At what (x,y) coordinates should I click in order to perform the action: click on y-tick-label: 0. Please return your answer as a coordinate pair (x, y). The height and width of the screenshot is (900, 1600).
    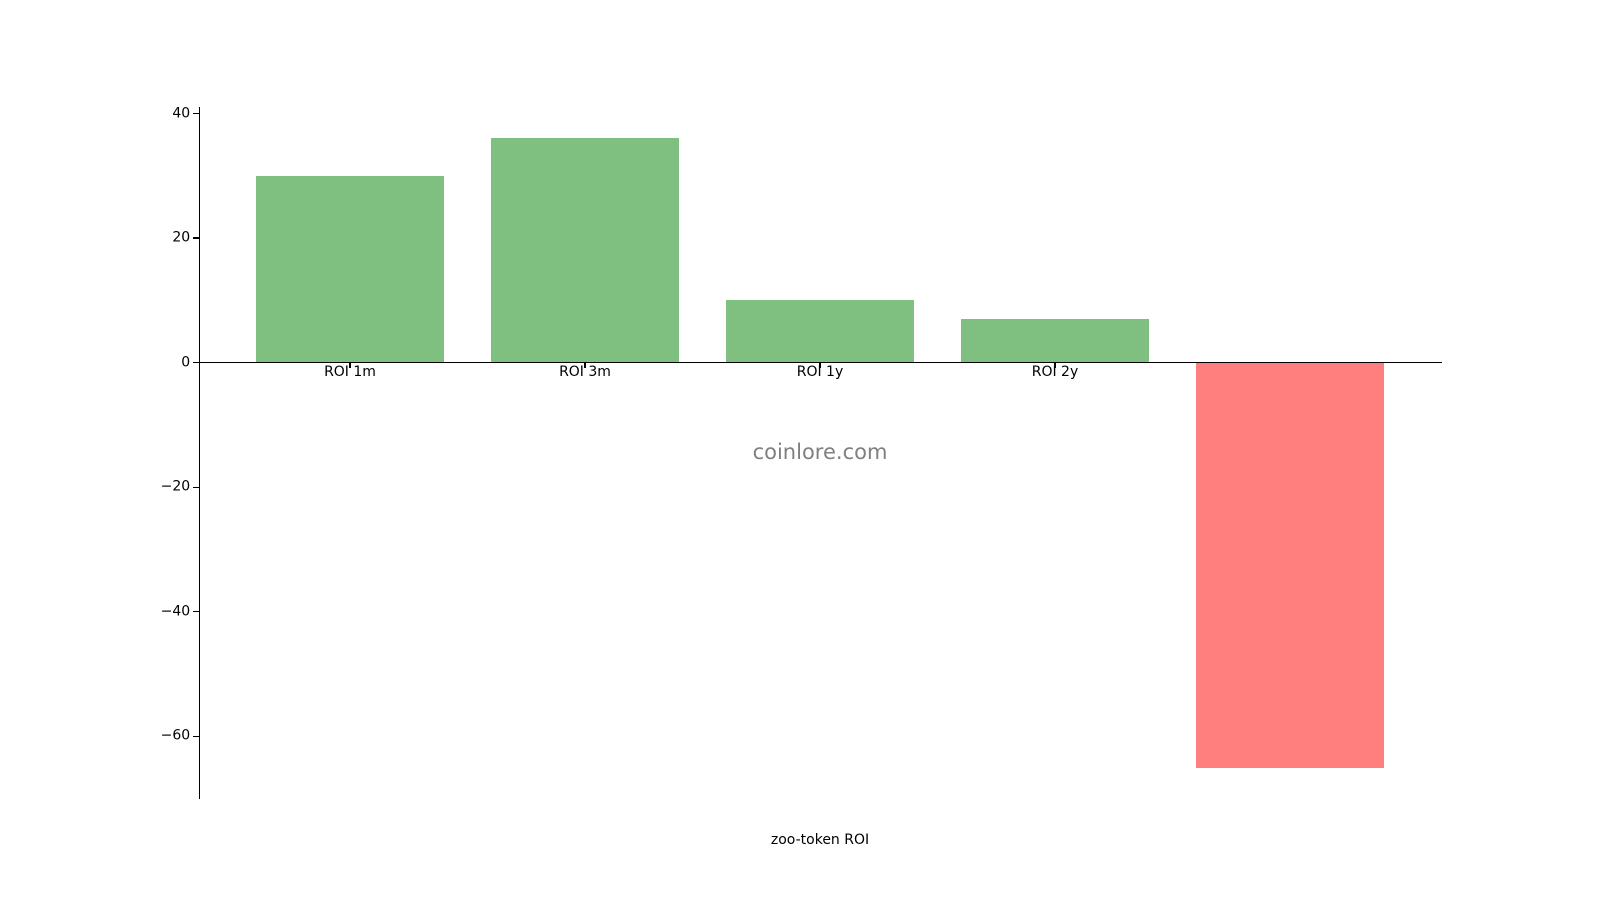
    Looking at the image, I should click on (186, 362).